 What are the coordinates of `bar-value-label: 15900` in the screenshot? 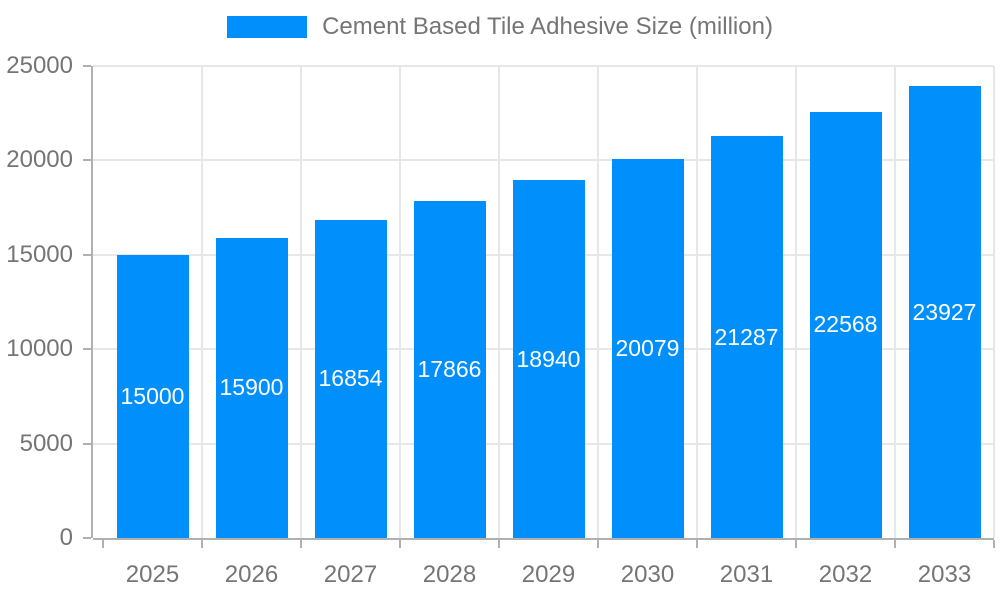 It's located at (251, 387).